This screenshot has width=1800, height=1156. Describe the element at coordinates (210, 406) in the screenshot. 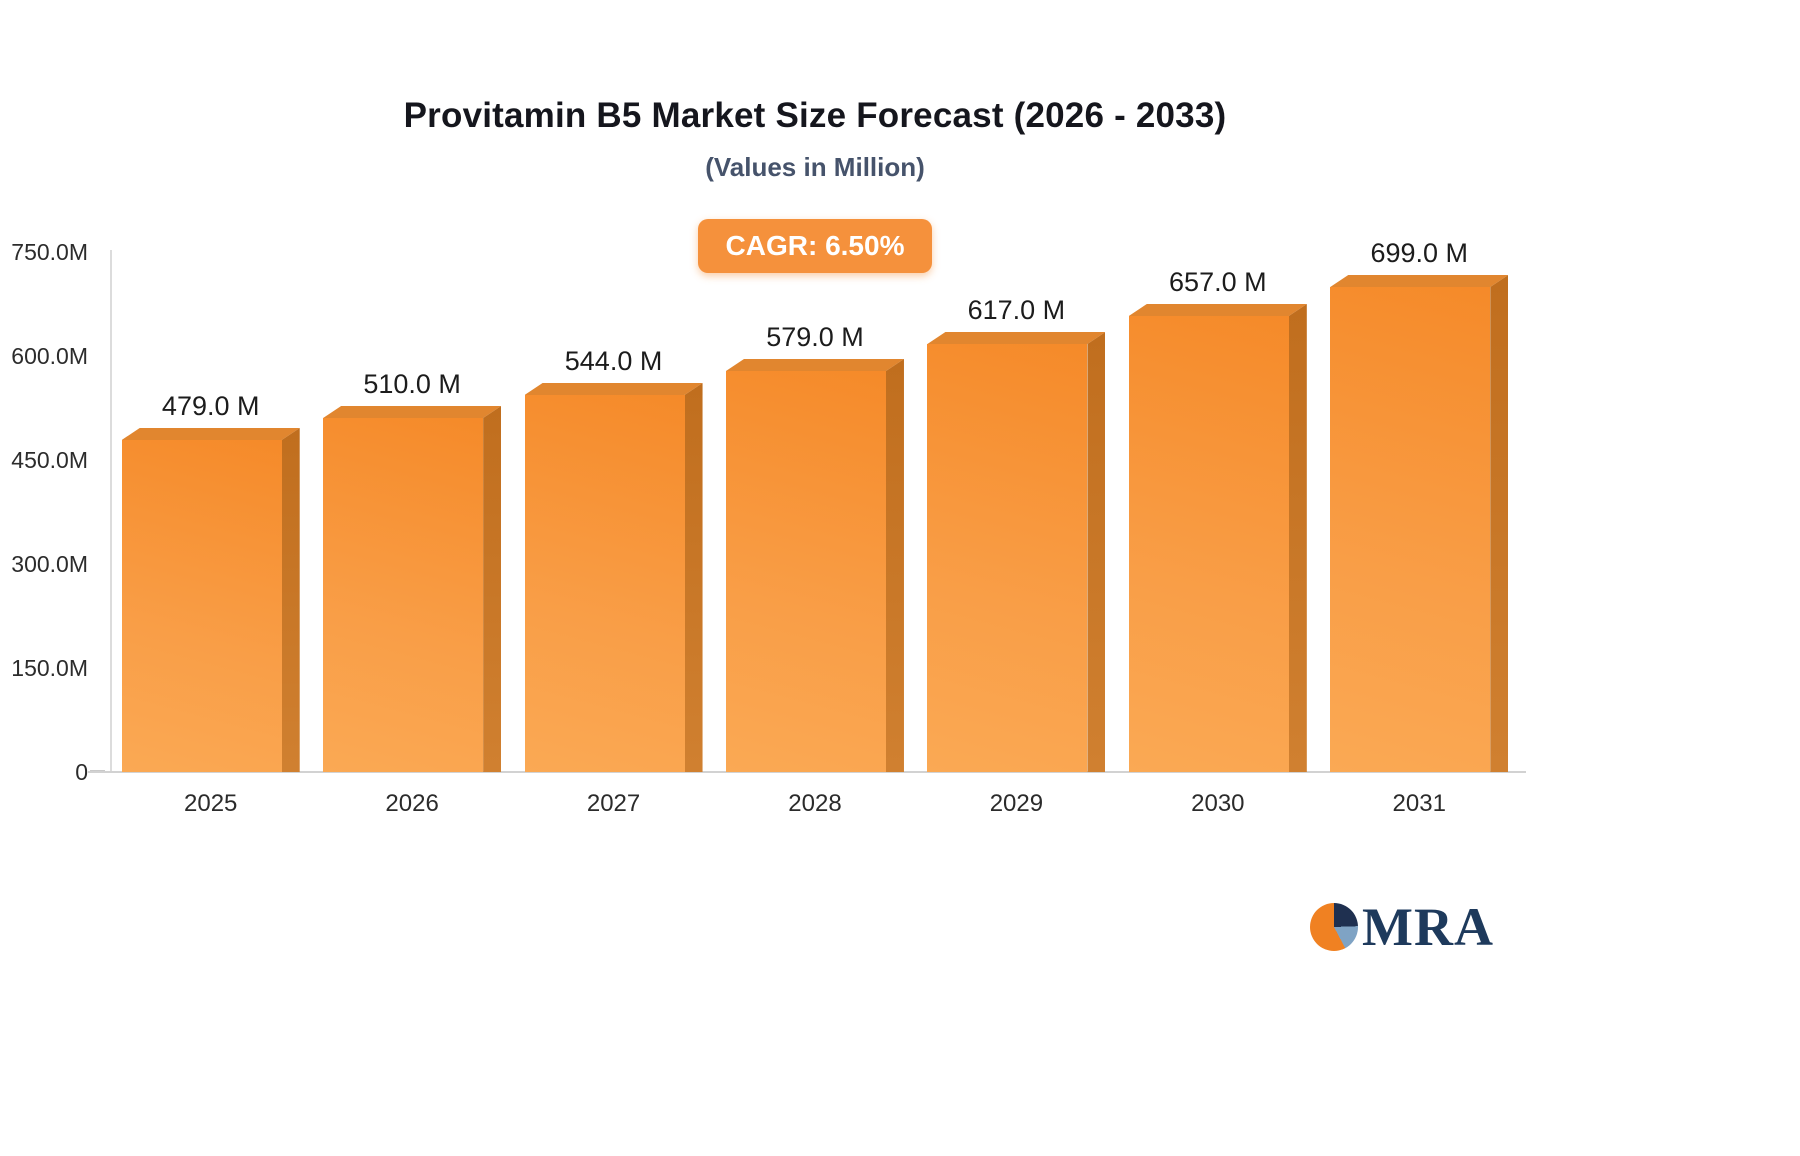

I see `bar-value-label: 479.0 M` at that location.